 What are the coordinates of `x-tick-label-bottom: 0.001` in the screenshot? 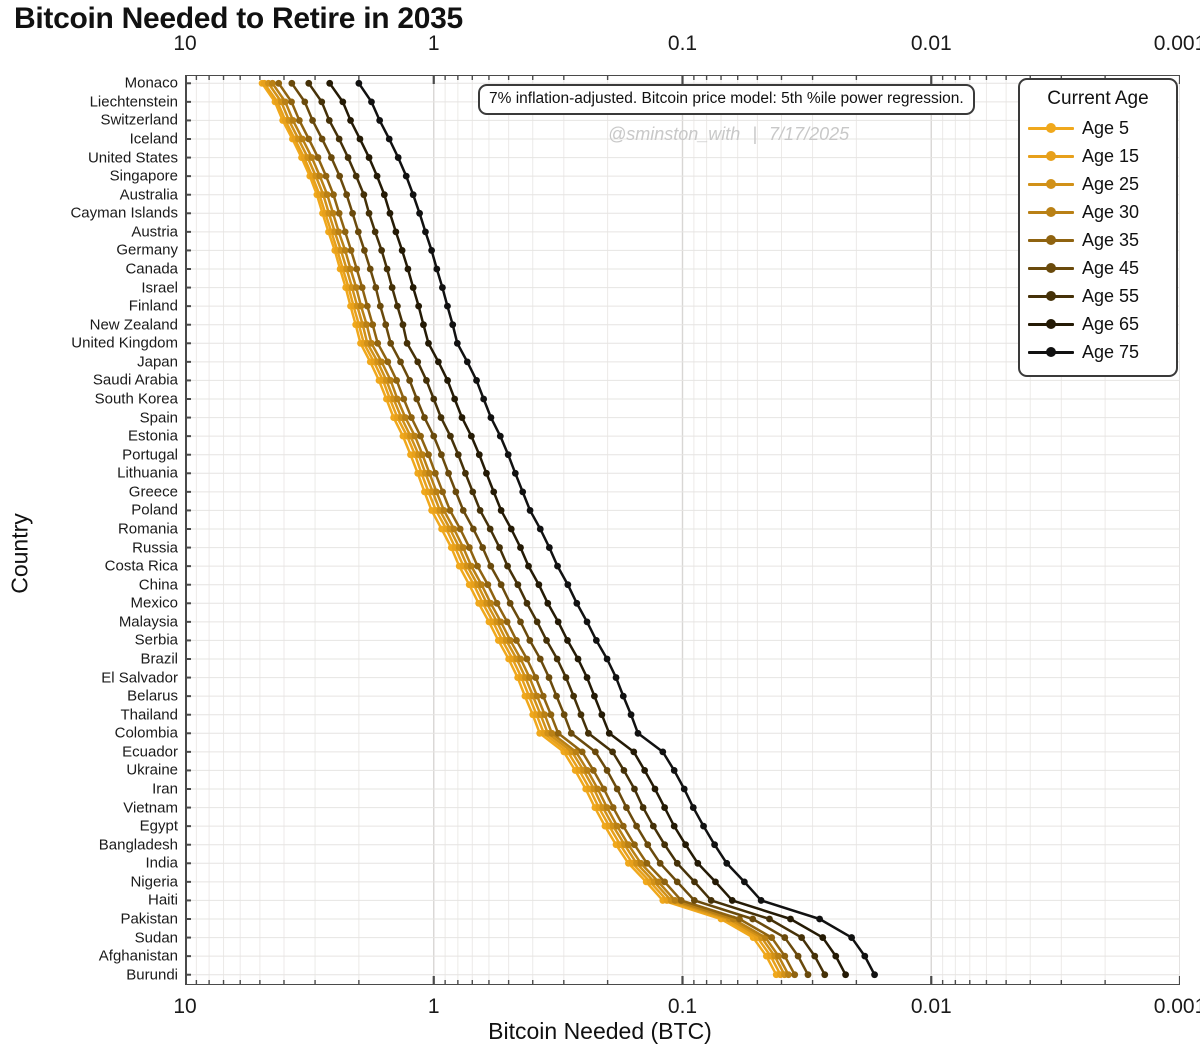 It's located at (1176, 1006).